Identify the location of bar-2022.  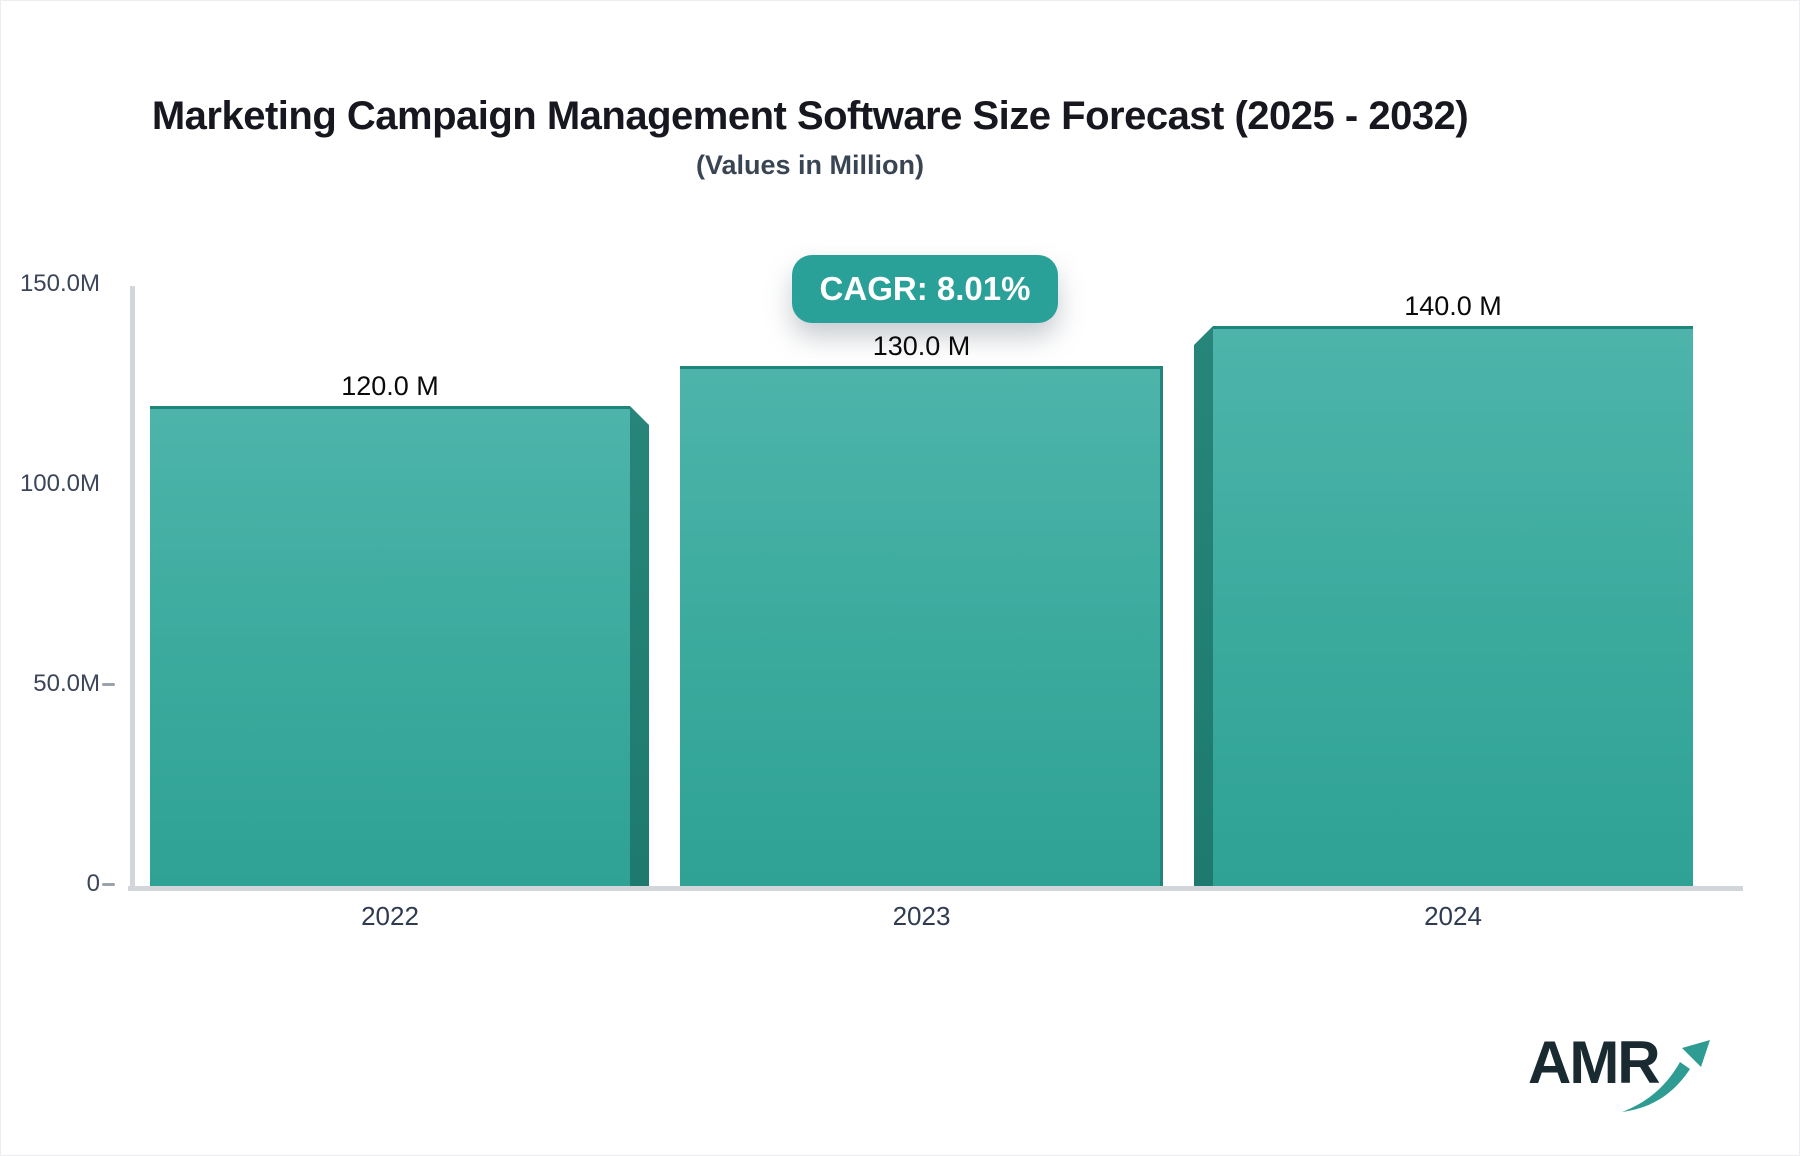
(390, 646).